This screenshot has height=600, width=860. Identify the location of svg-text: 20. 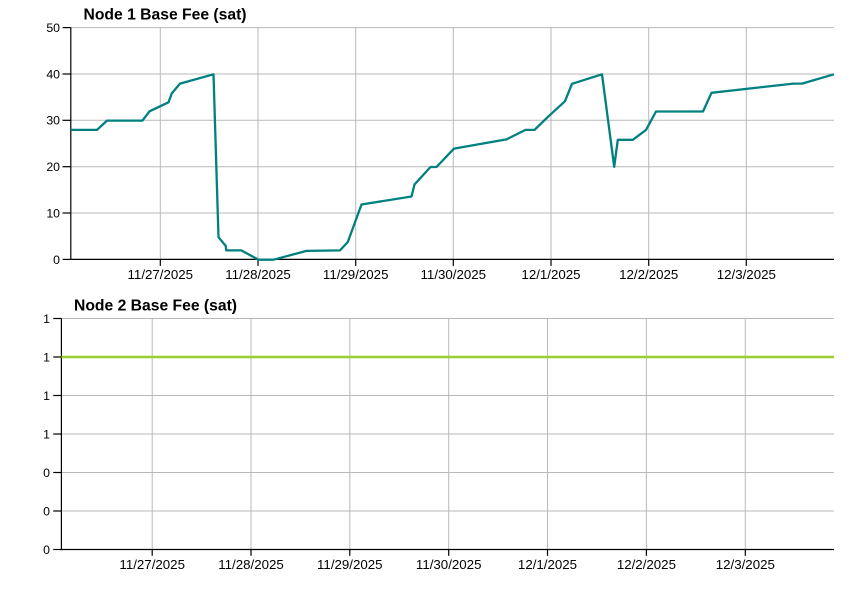
(53, 167).